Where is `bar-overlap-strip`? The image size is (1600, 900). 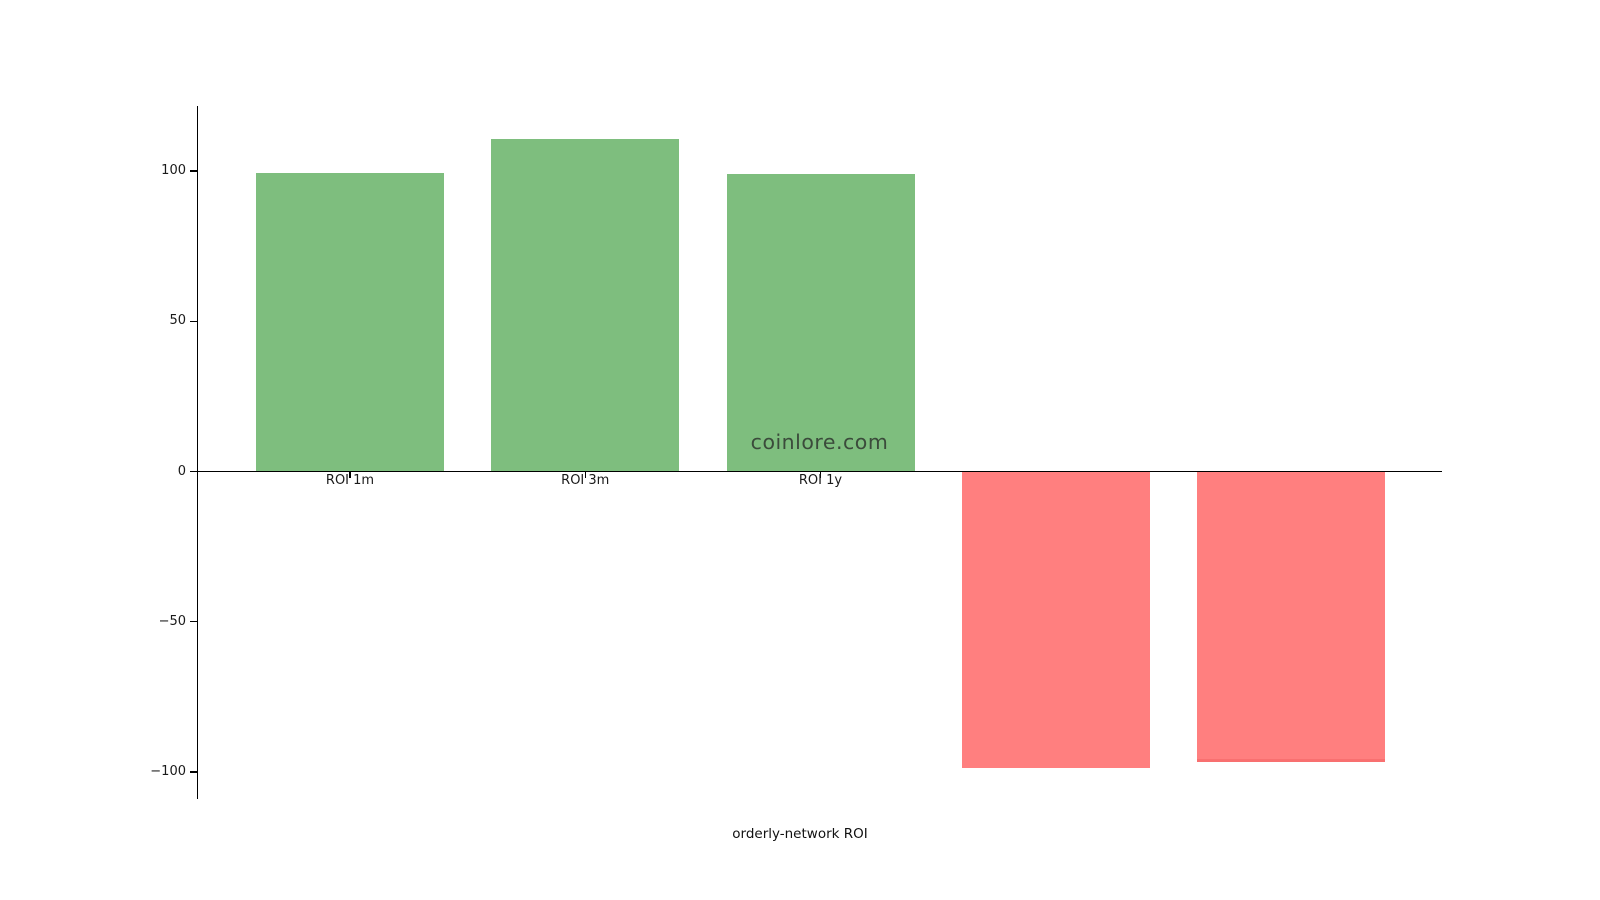 bar-overlap-strip is located at coordinates (1291, 760).